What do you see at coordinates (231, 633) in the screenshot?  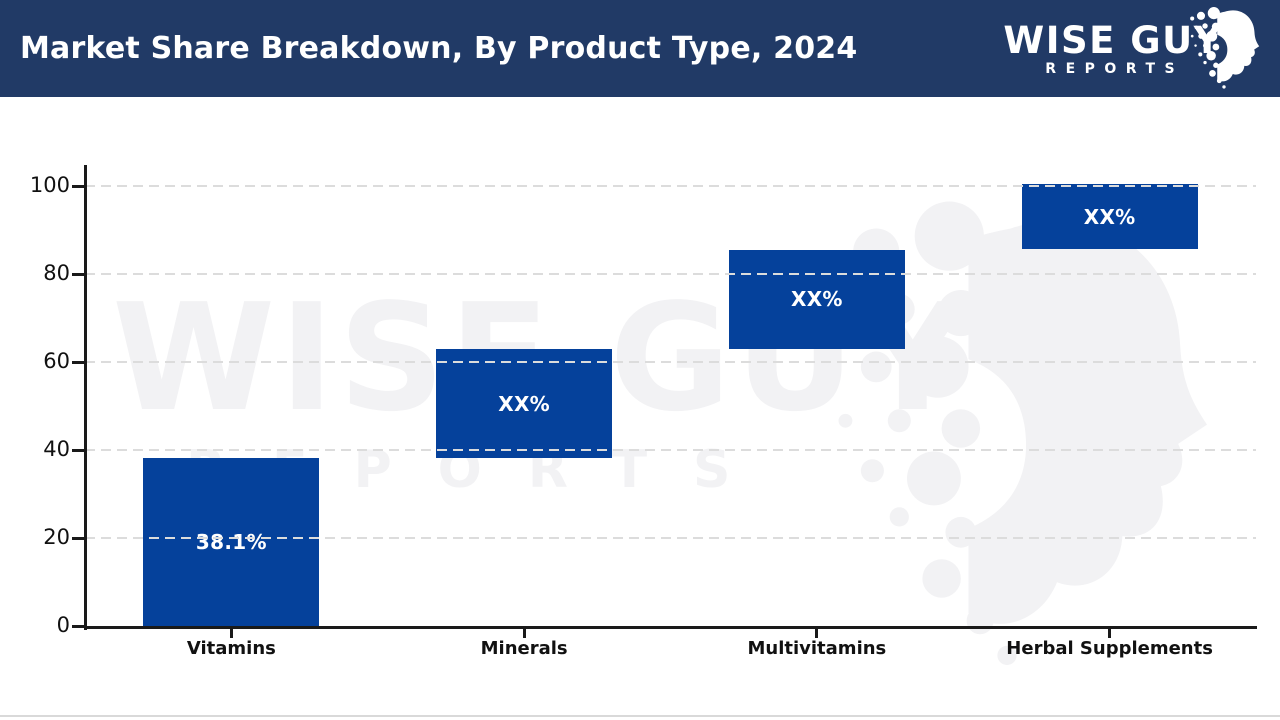 I see `x-tick-vitamins` at bounding box center [231, 633].